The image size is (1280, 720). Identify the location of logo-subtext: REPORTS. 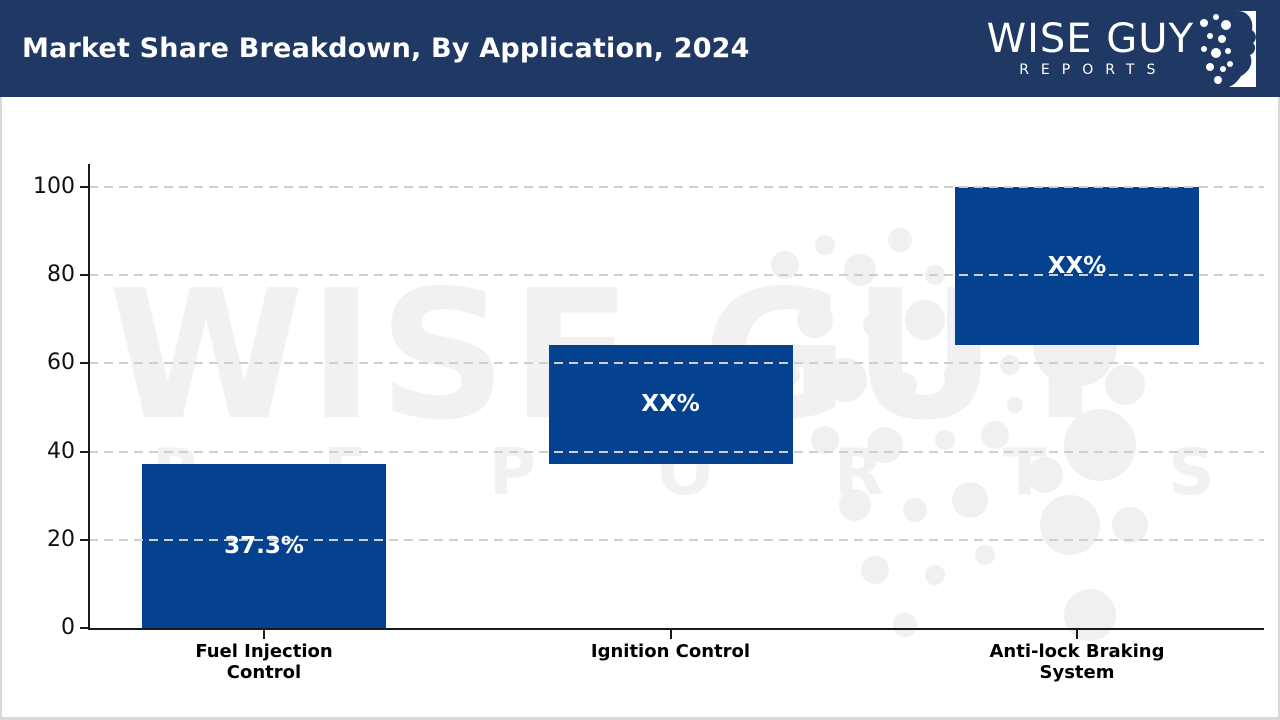
(1093, 70).